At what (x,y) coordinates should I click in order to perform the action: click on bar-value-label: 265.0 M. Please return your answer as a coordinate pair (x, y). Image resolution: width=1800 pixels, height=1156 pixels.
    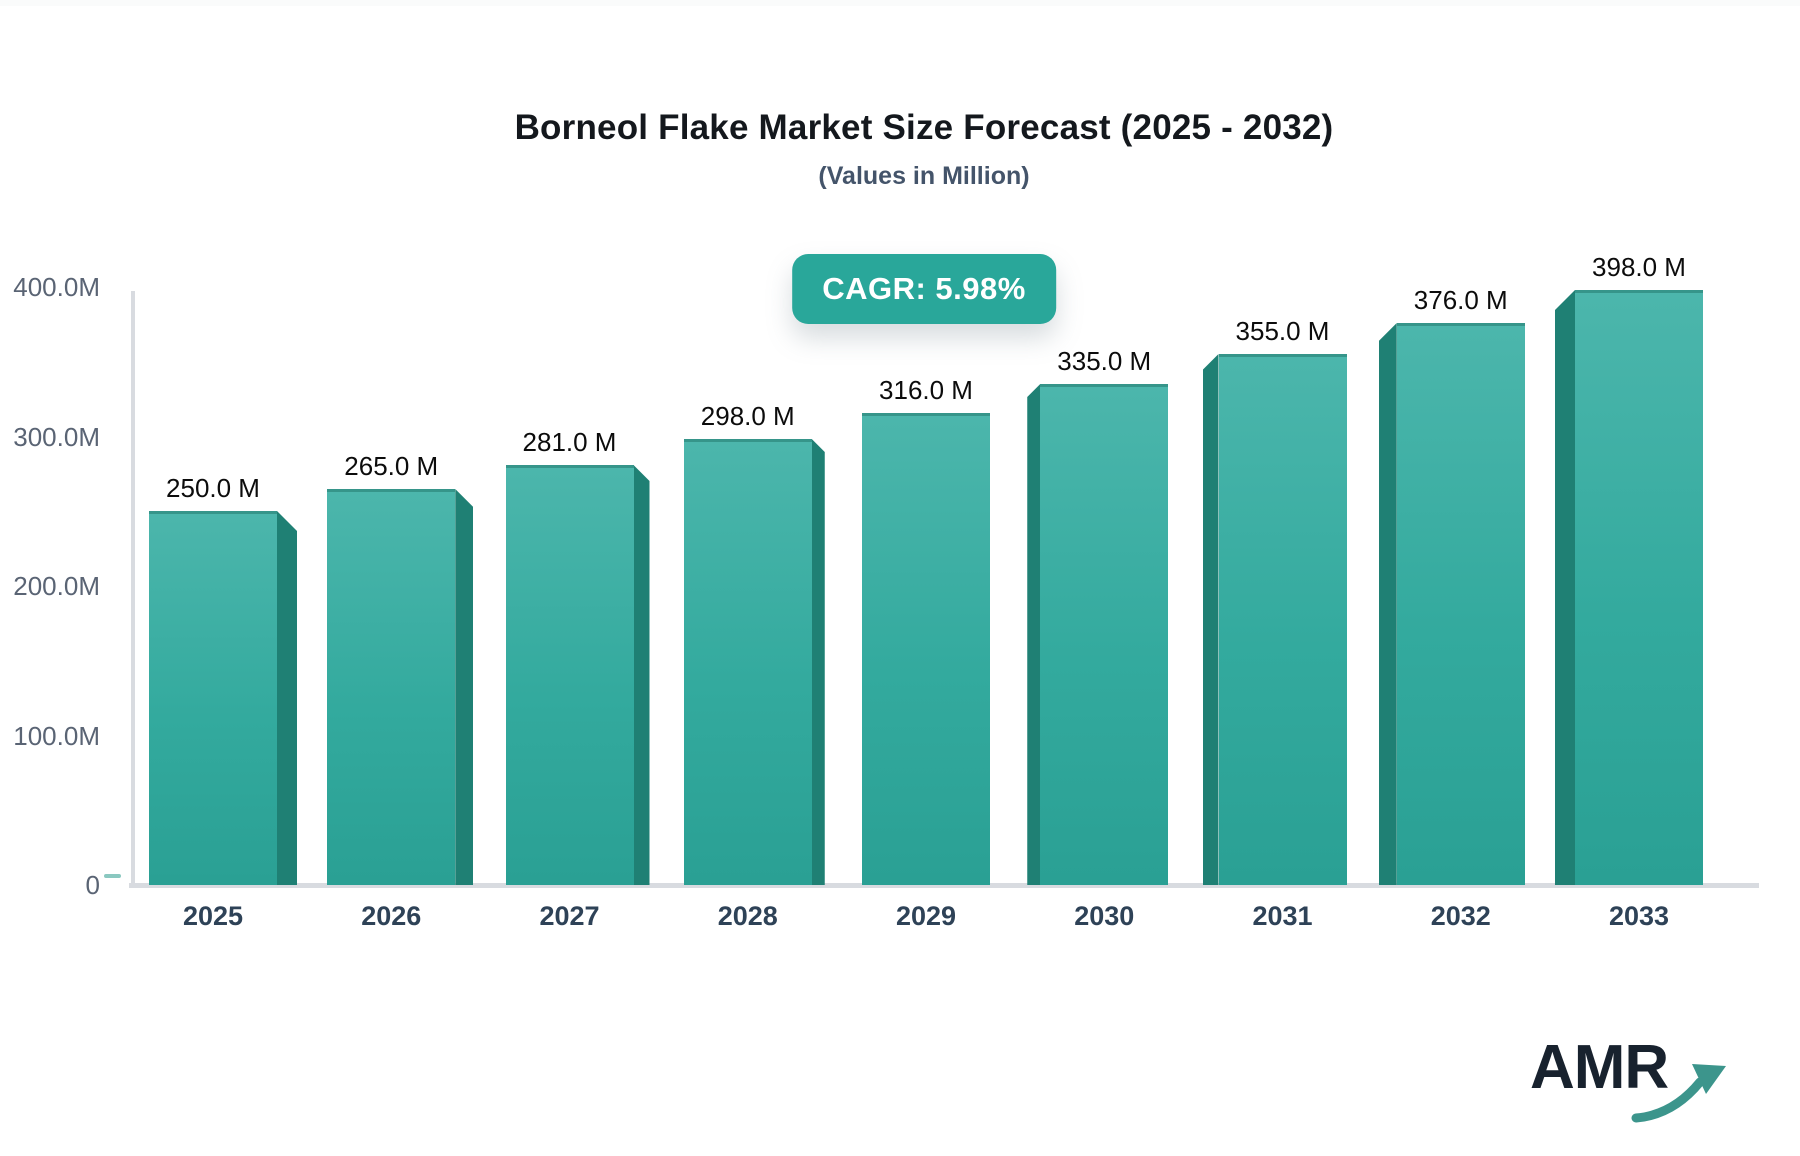
    Looking at the image, I should click on (391, 466).